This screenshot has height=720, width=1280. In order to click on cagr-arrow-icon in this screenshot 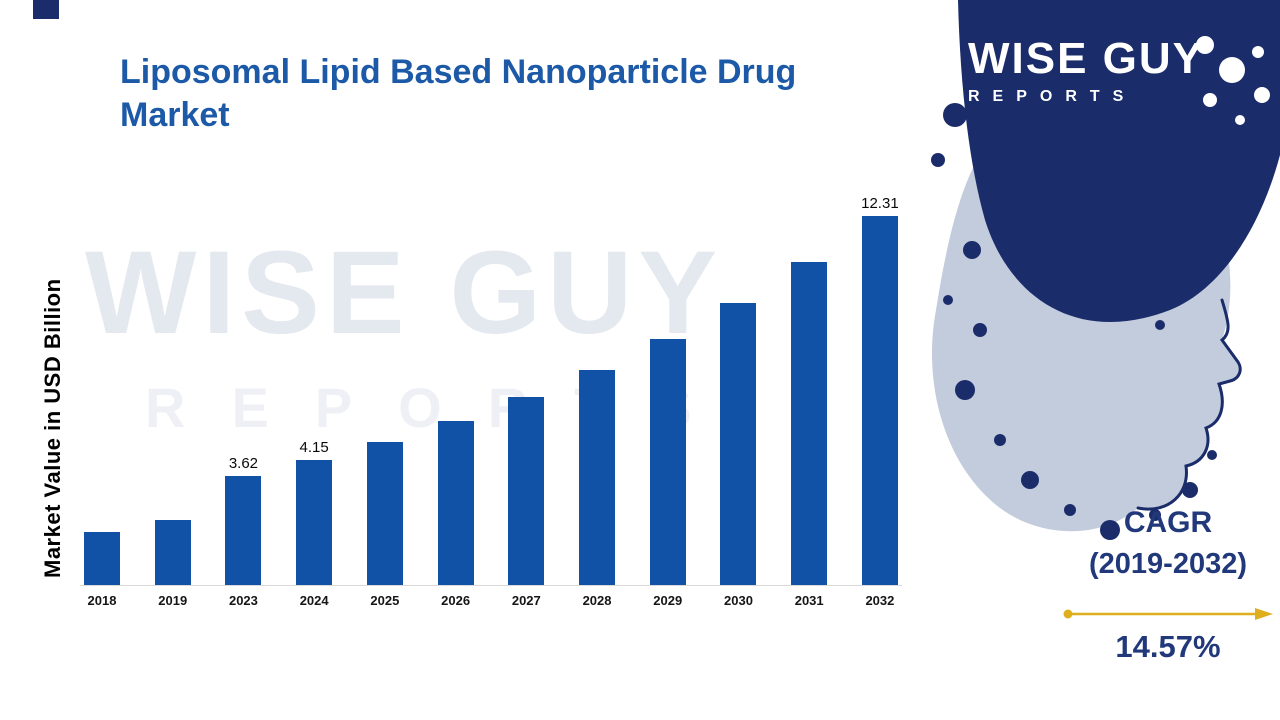, I will do `click(1168, 614)`.